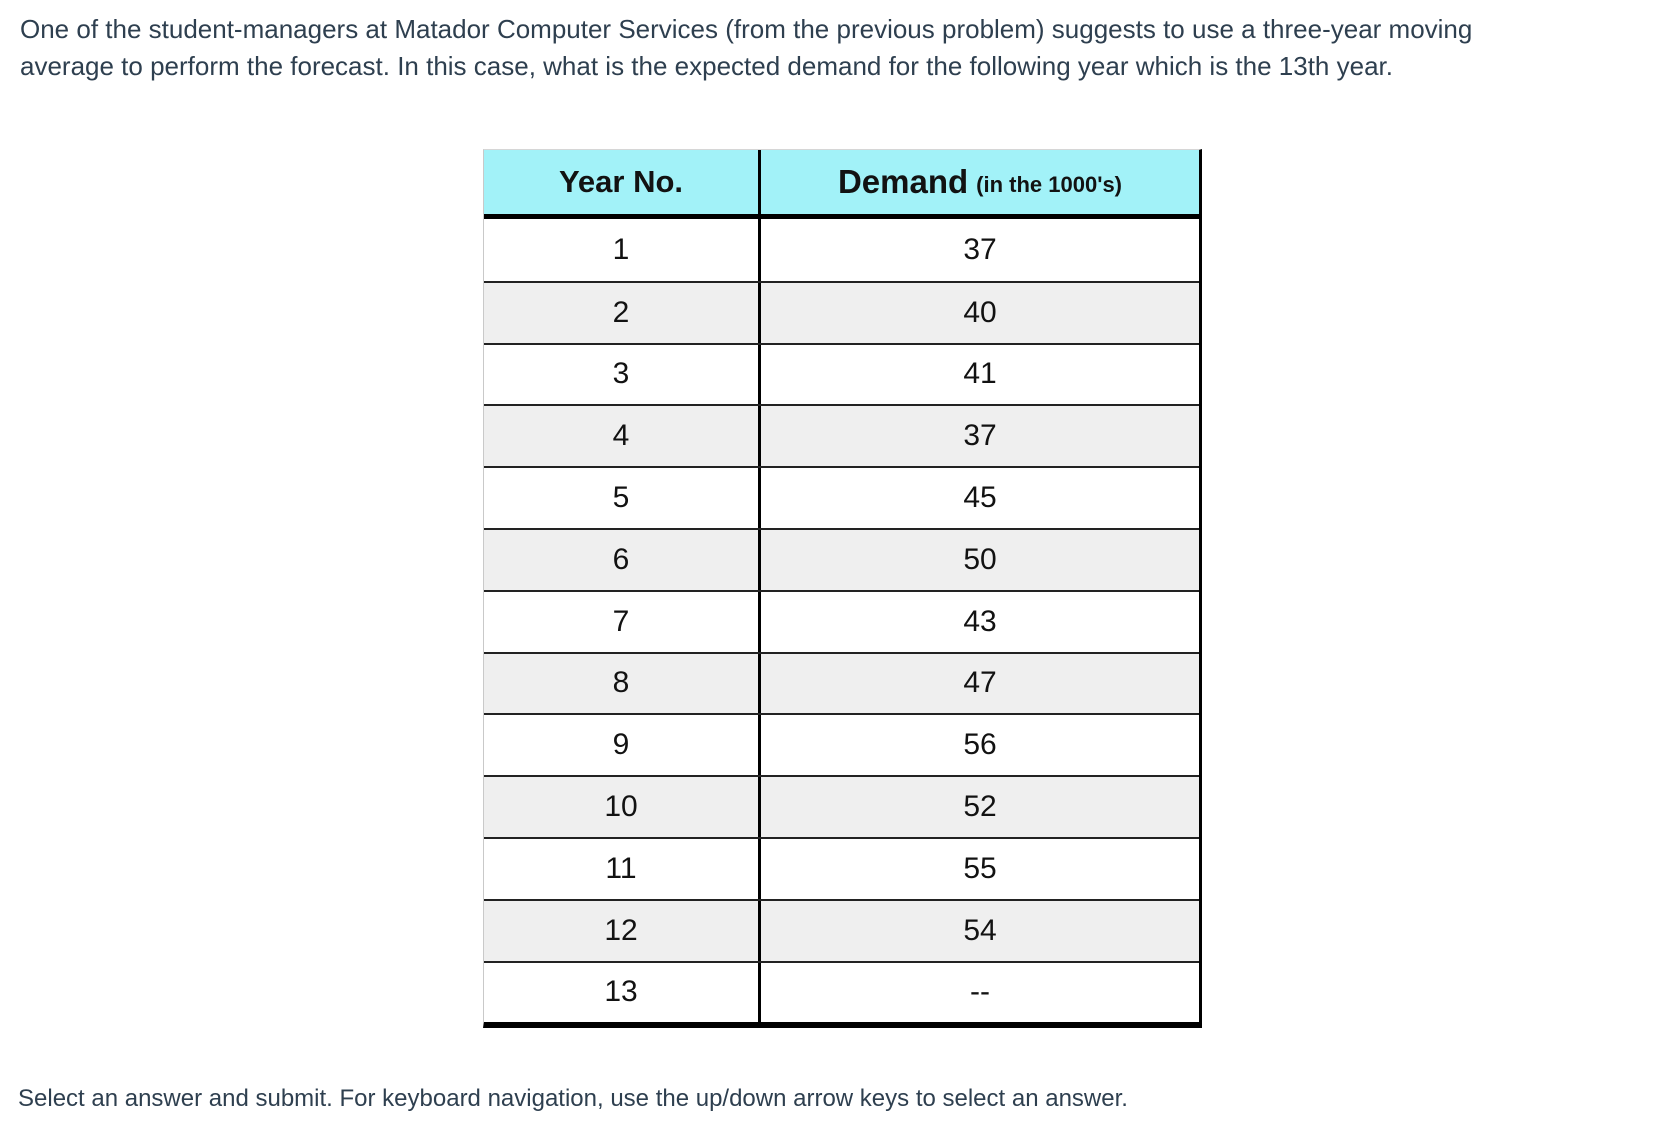  I want to click on year-cell: 5, so click(622, 498).